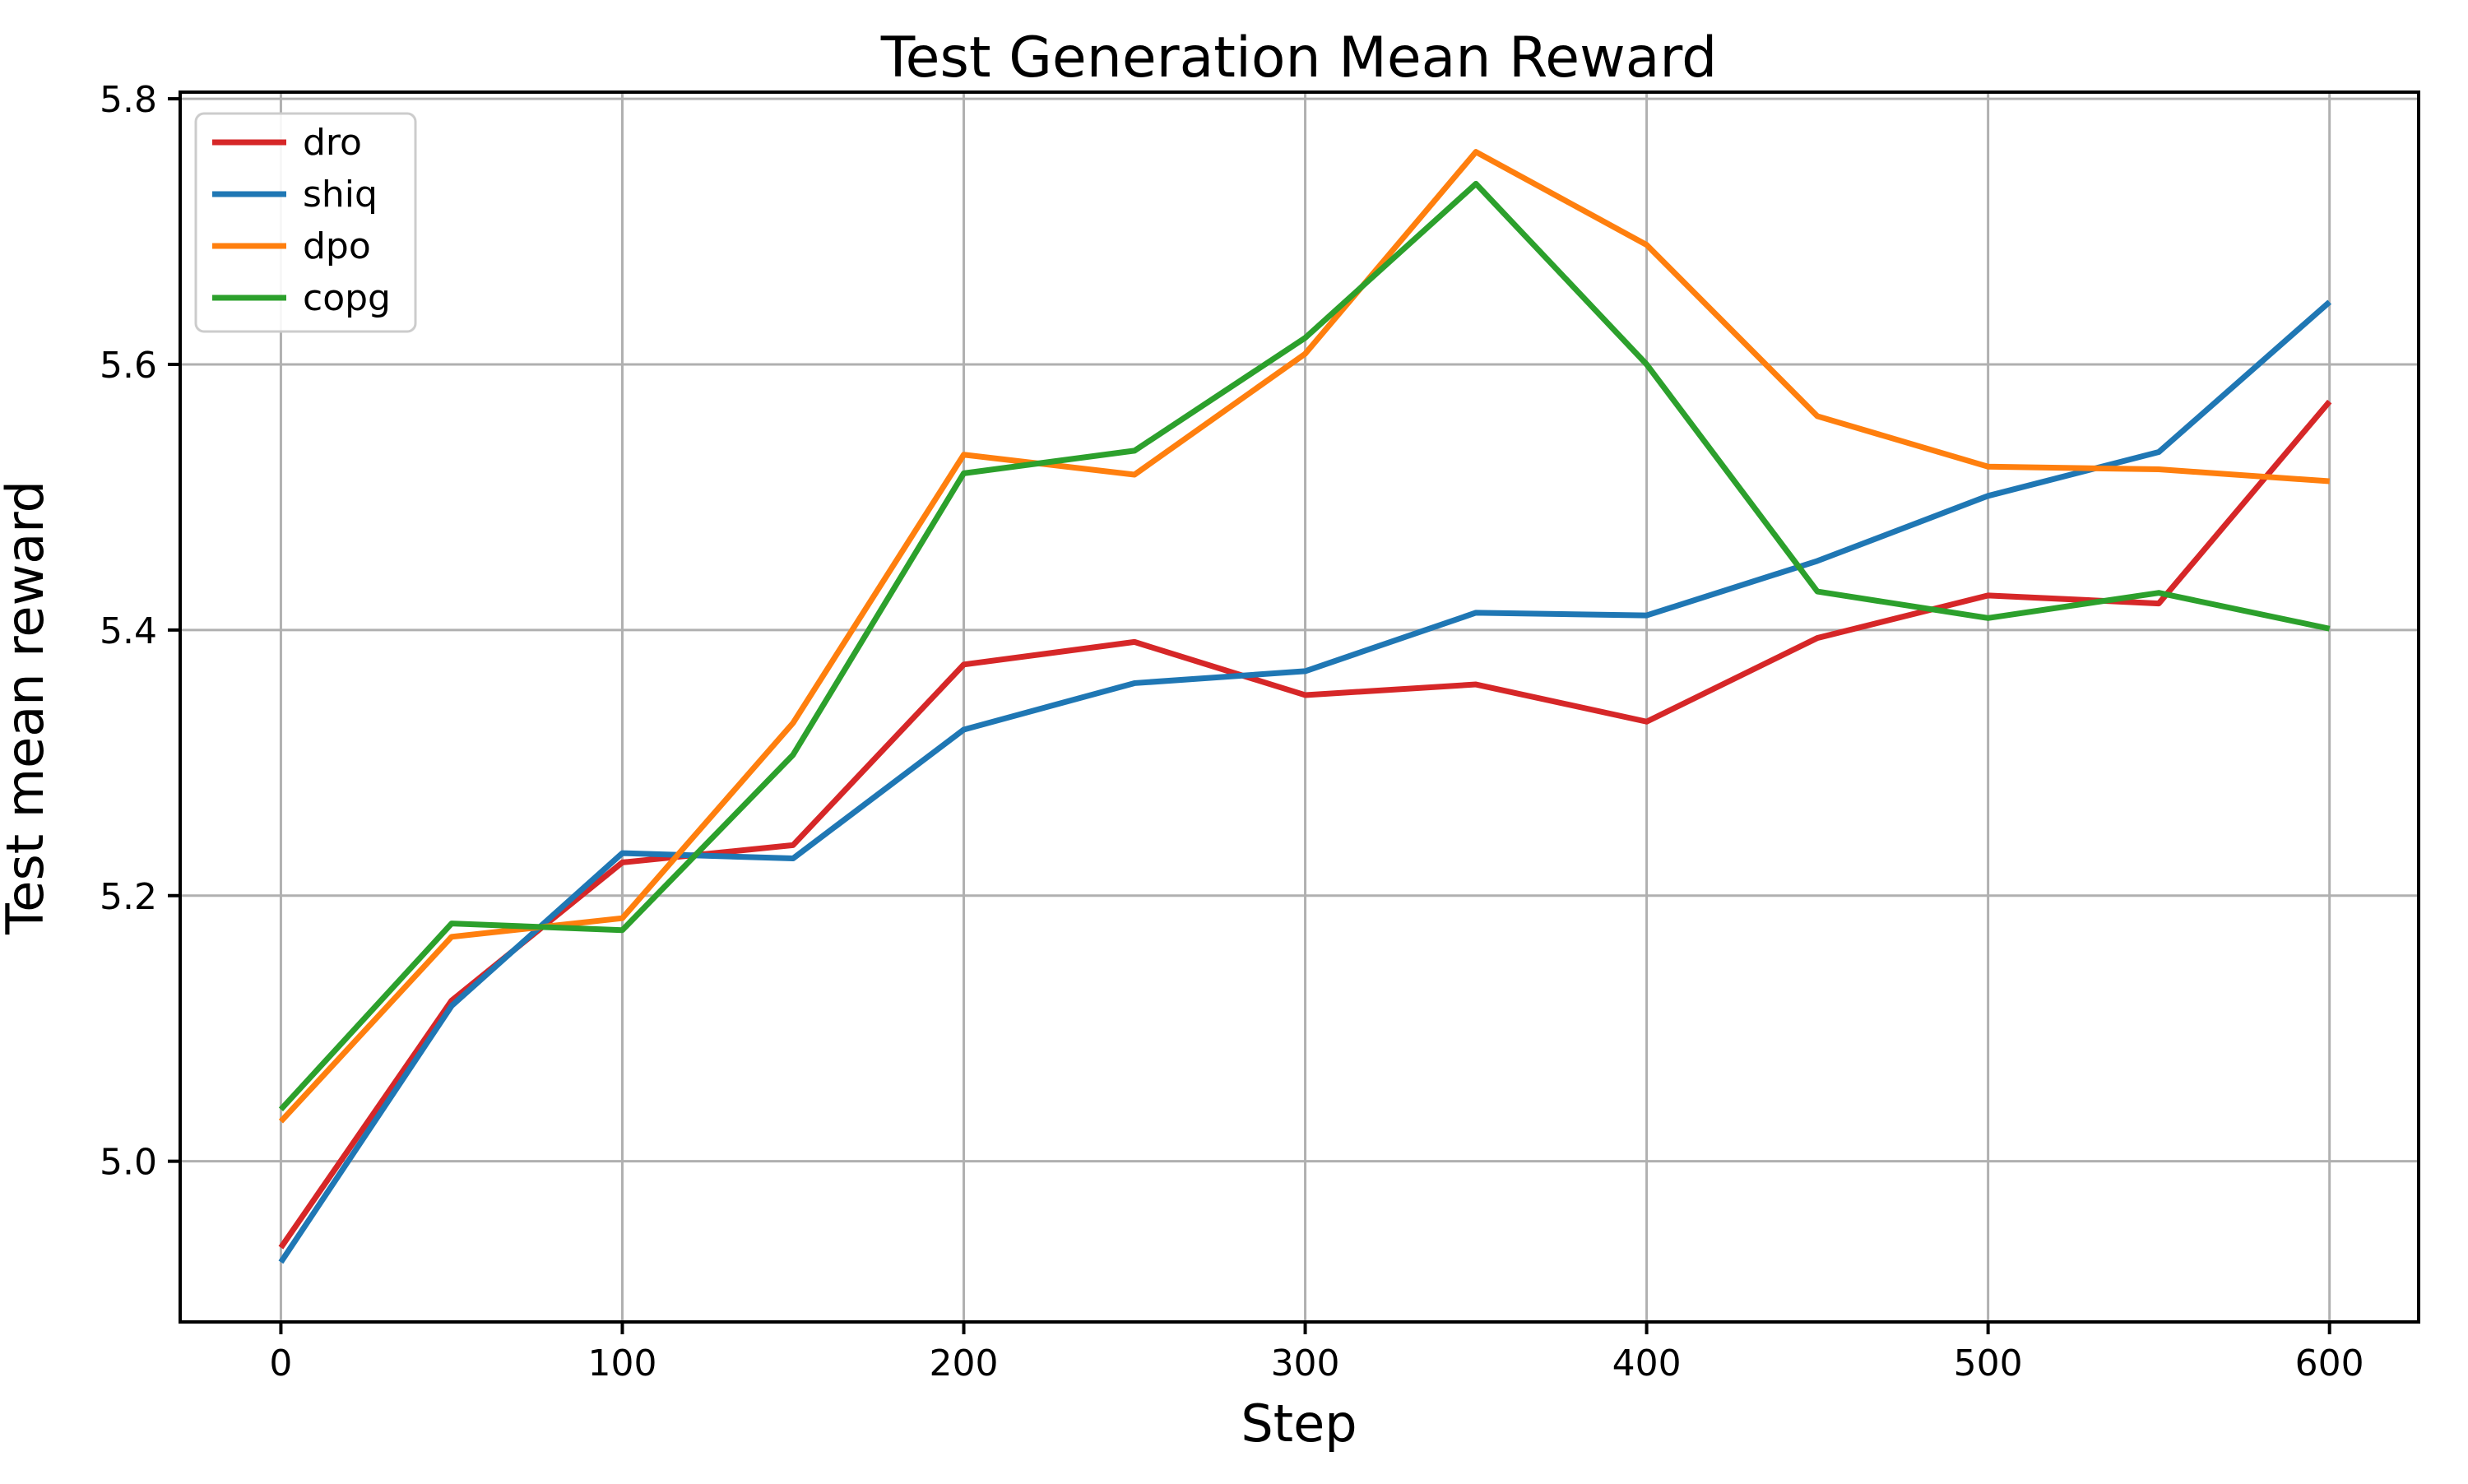  I want to click on legend-label-copg: copg, so click(347, 298).